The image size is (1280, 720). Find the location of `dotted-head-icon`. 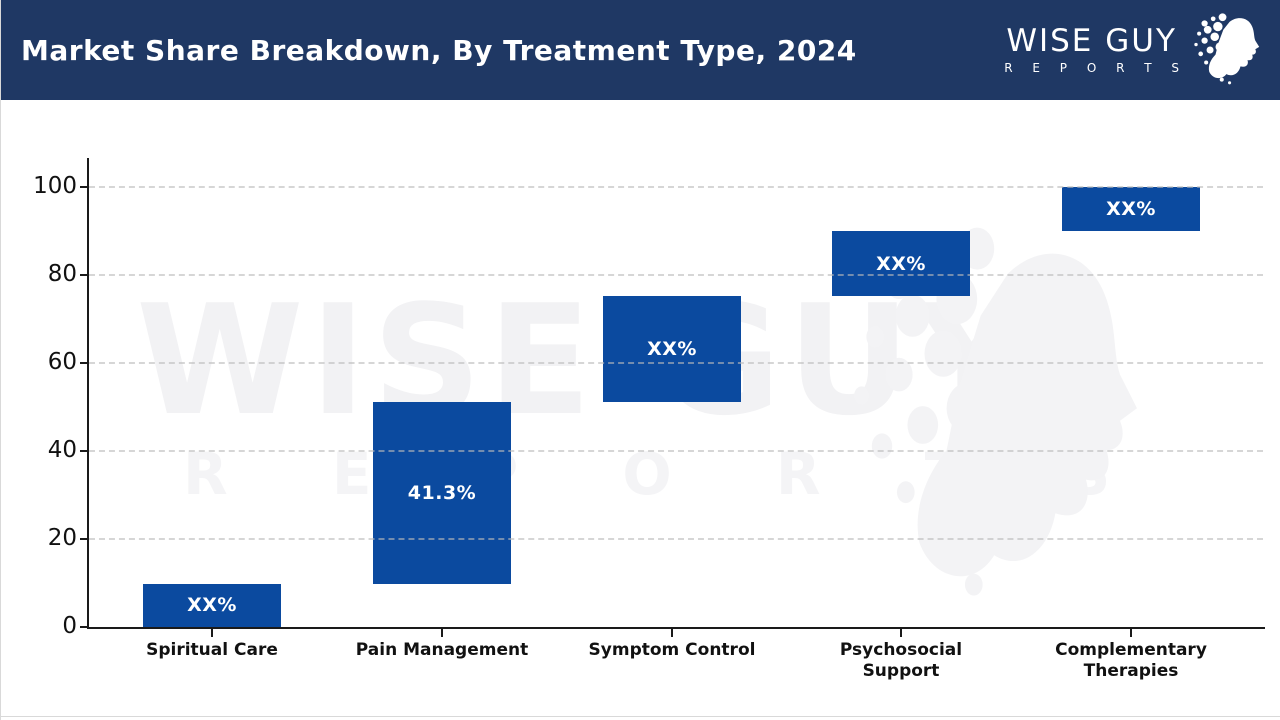

dotted-head-icon is located at coordinates (1227, 49).